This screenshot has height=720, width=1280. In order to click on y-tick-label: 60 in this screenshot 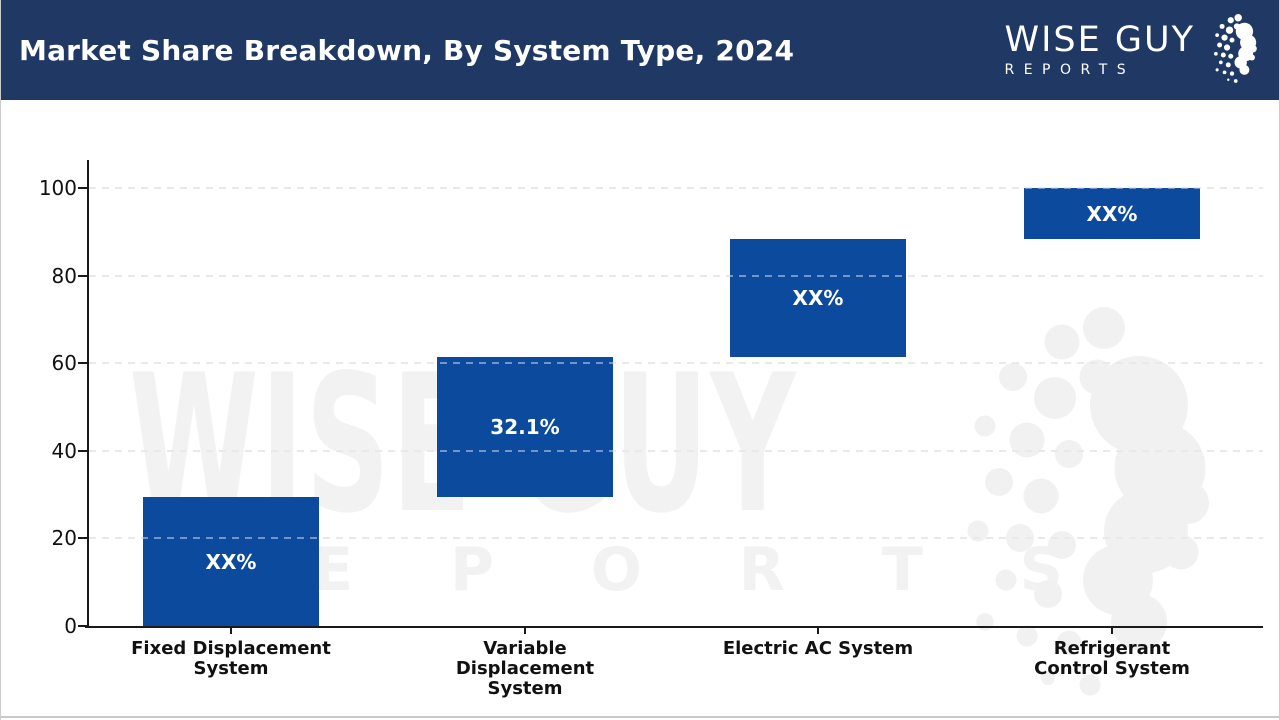, I will do `click(64, 363)`.